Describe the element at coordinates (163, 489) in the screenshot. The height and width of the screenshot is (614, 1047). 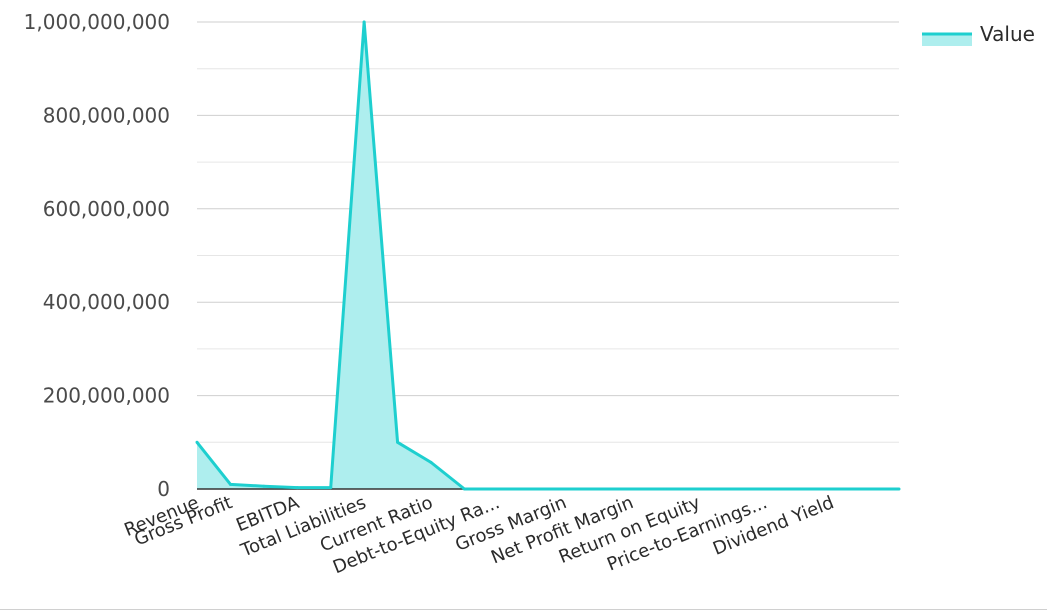
I see `y-tick-label: 0` at that location.